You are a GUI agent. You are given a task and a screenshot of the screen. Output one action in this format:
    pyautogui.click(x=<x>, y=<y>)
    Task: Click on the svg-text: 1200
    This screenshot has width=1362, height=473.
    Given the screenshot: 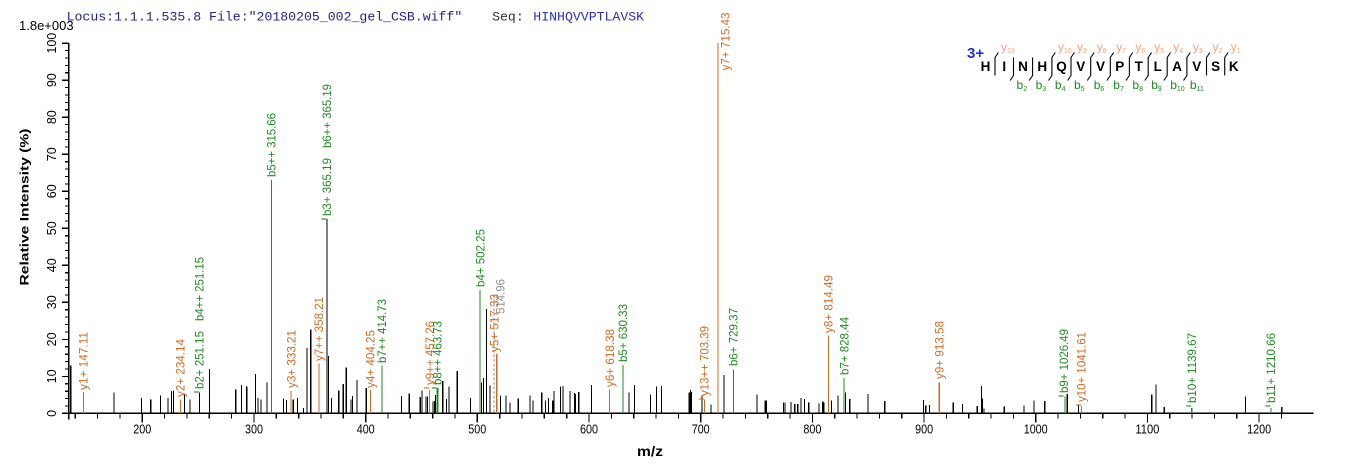 What is the action you would take?
    pyautogui.click(x=1259, y=430)
    